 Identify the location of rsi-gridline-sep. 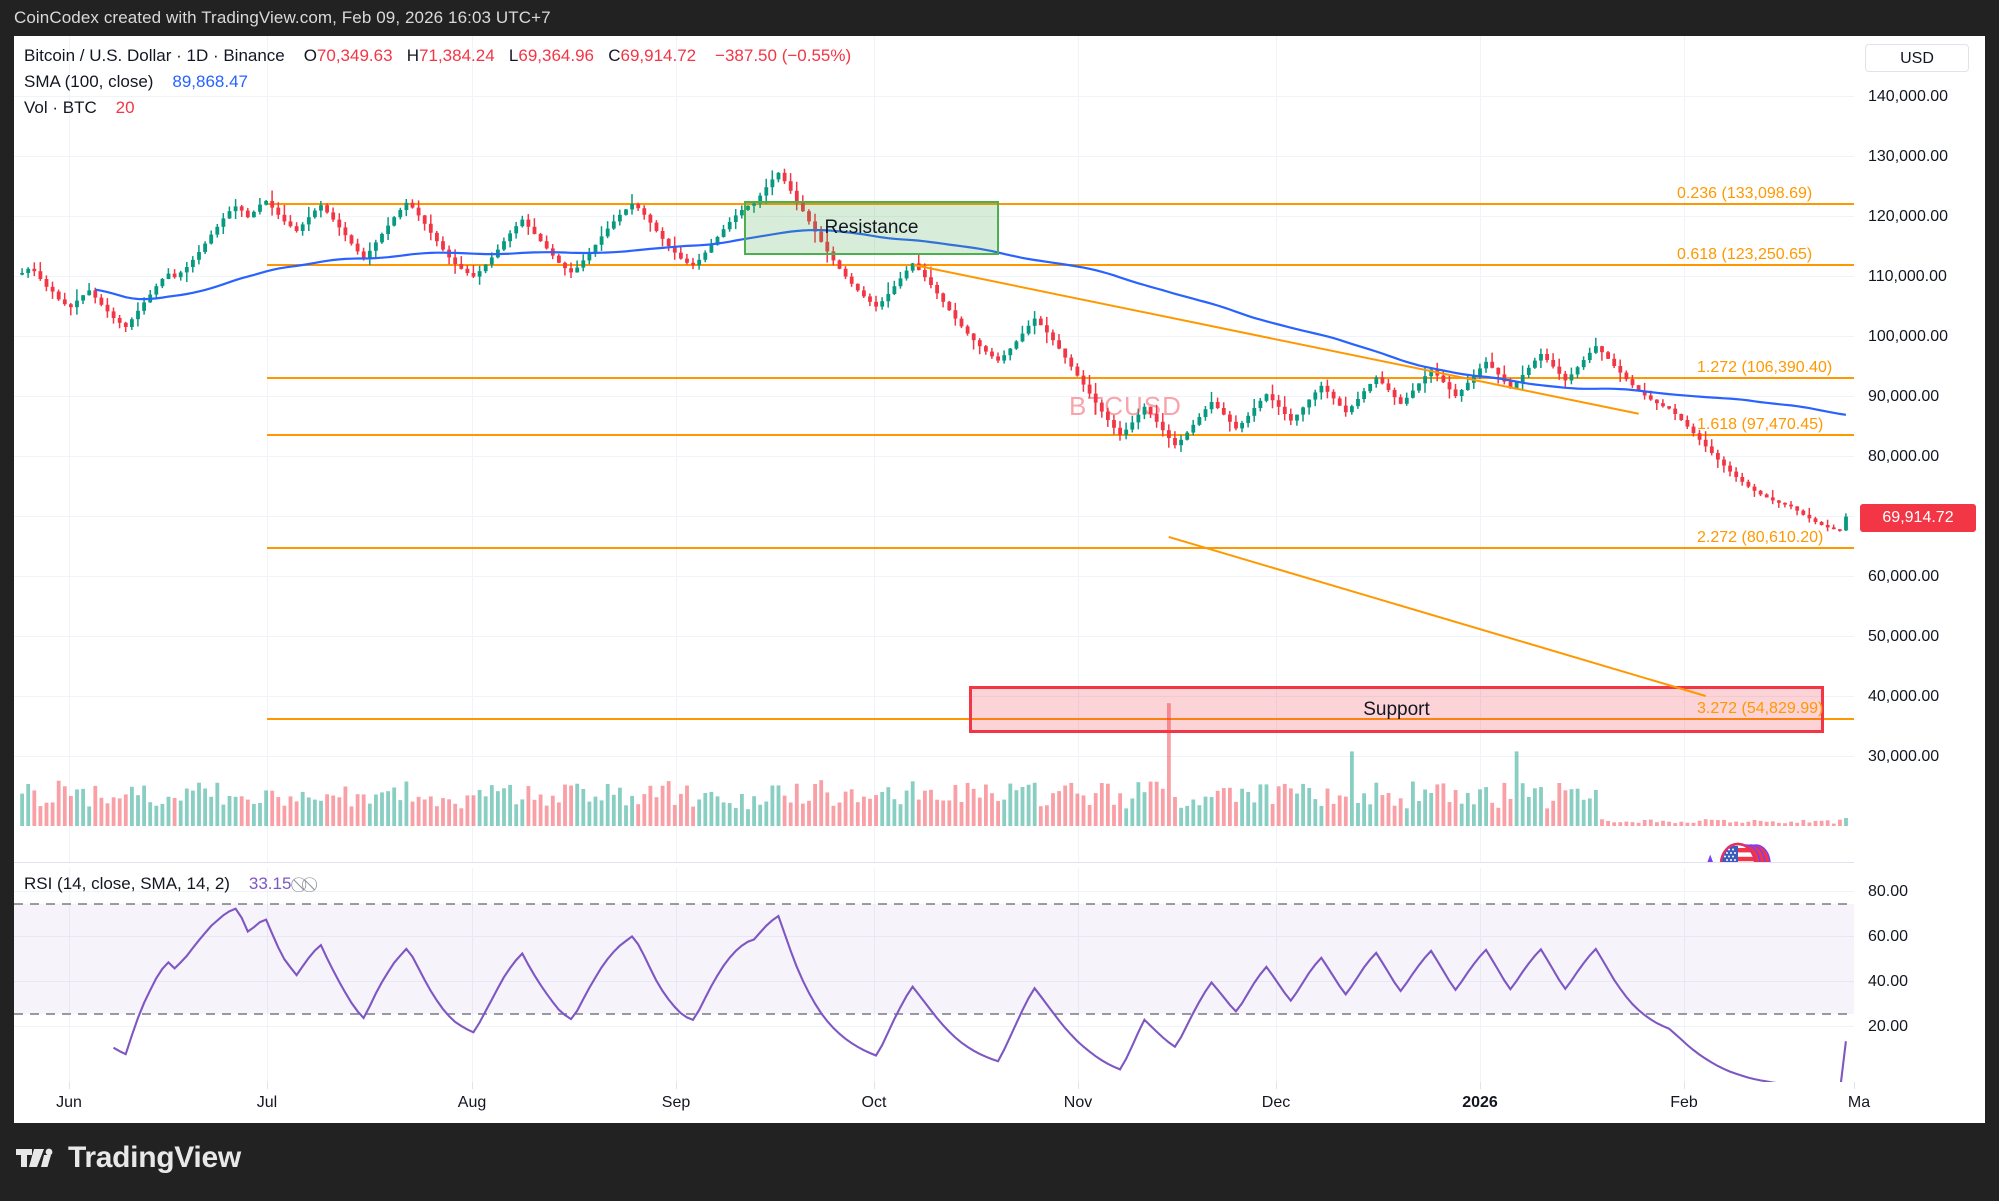
(676, 975).